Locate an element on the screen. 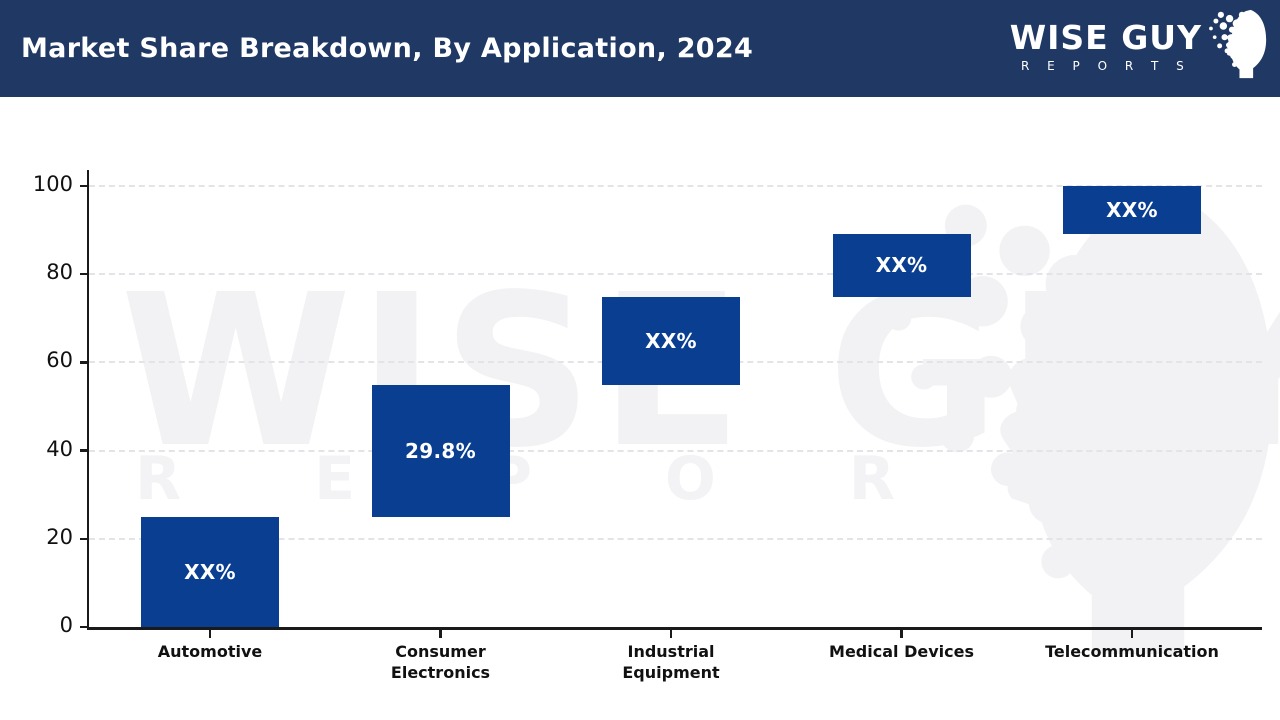 The image size is (1280, 720). wise-guy-reports-logo: WISE GUY R E P O R T S is located at coordinates (1139, 46).